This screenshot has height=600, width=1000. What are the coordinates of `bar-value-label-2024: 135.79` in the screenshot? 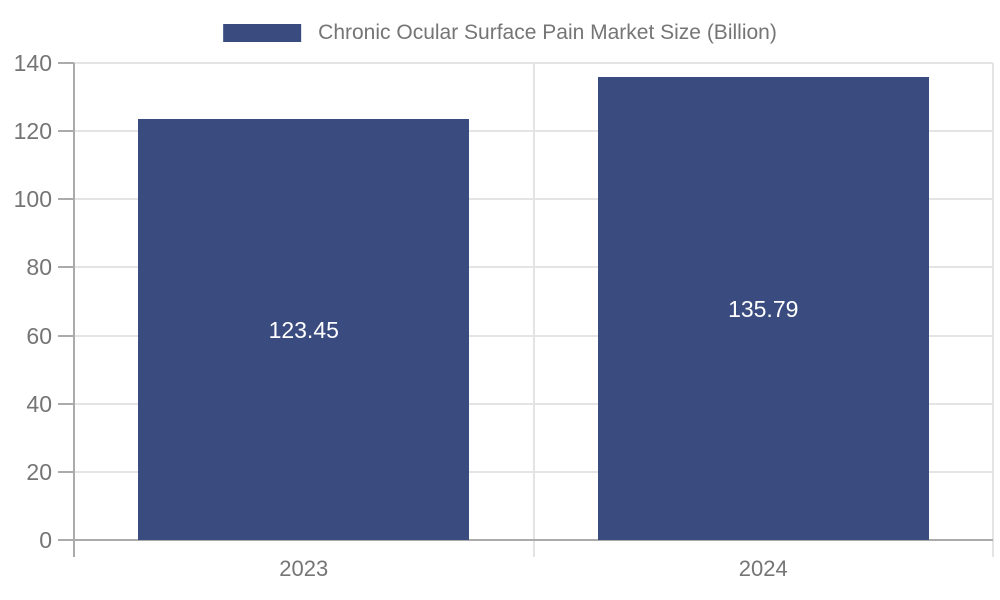 It's located at (763, 308).